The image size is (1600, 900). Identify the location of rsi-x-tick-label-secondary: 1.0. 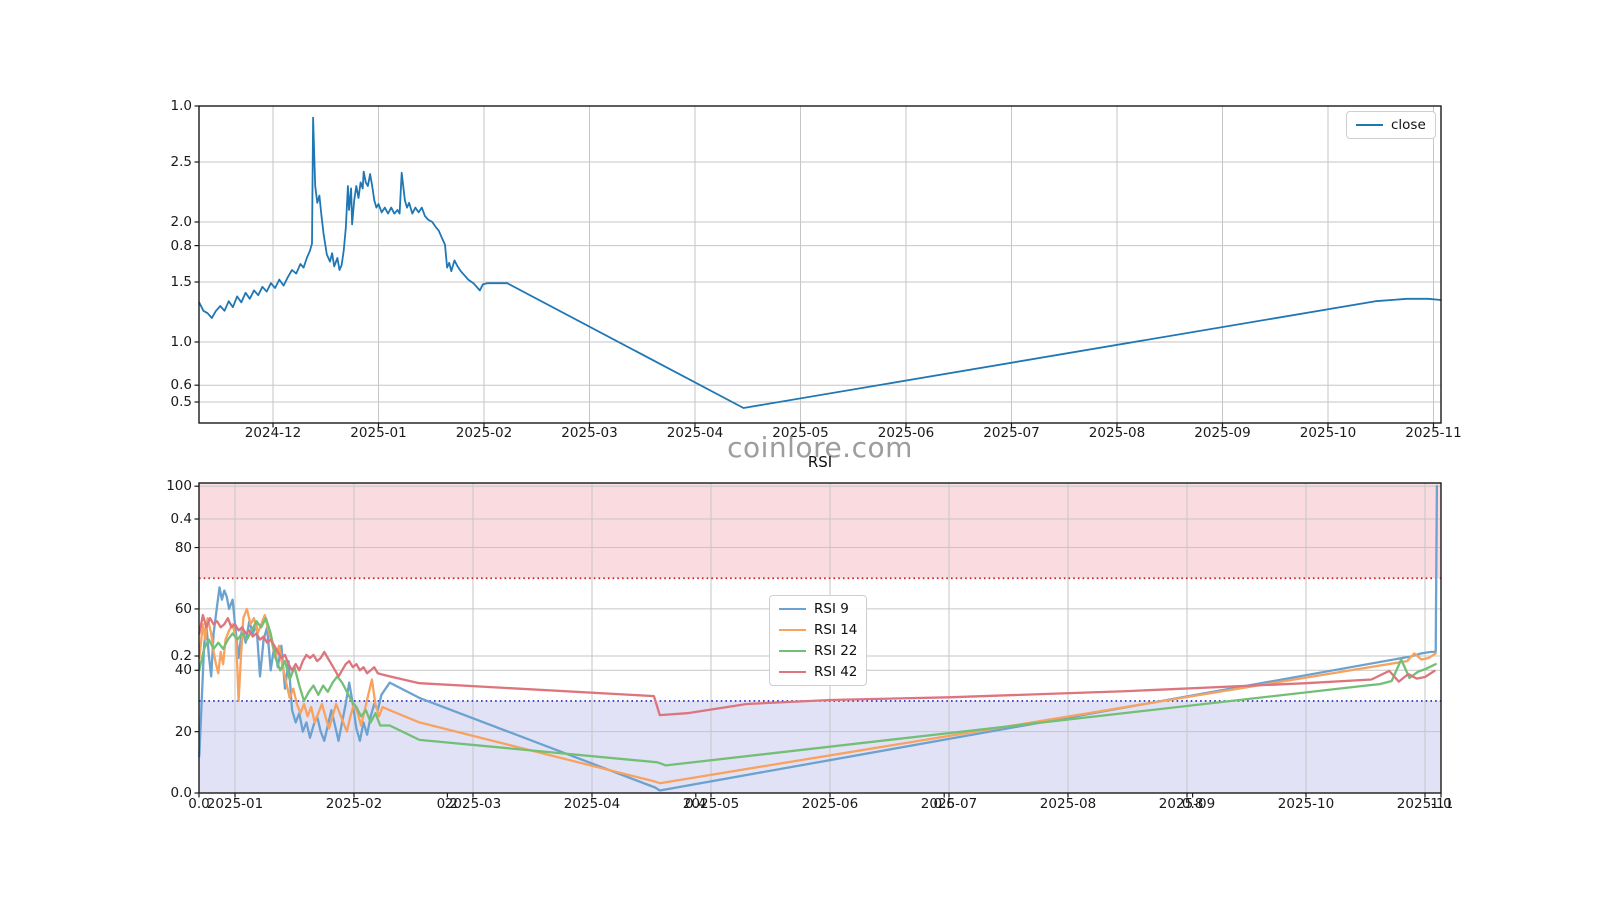
(1441, 803).